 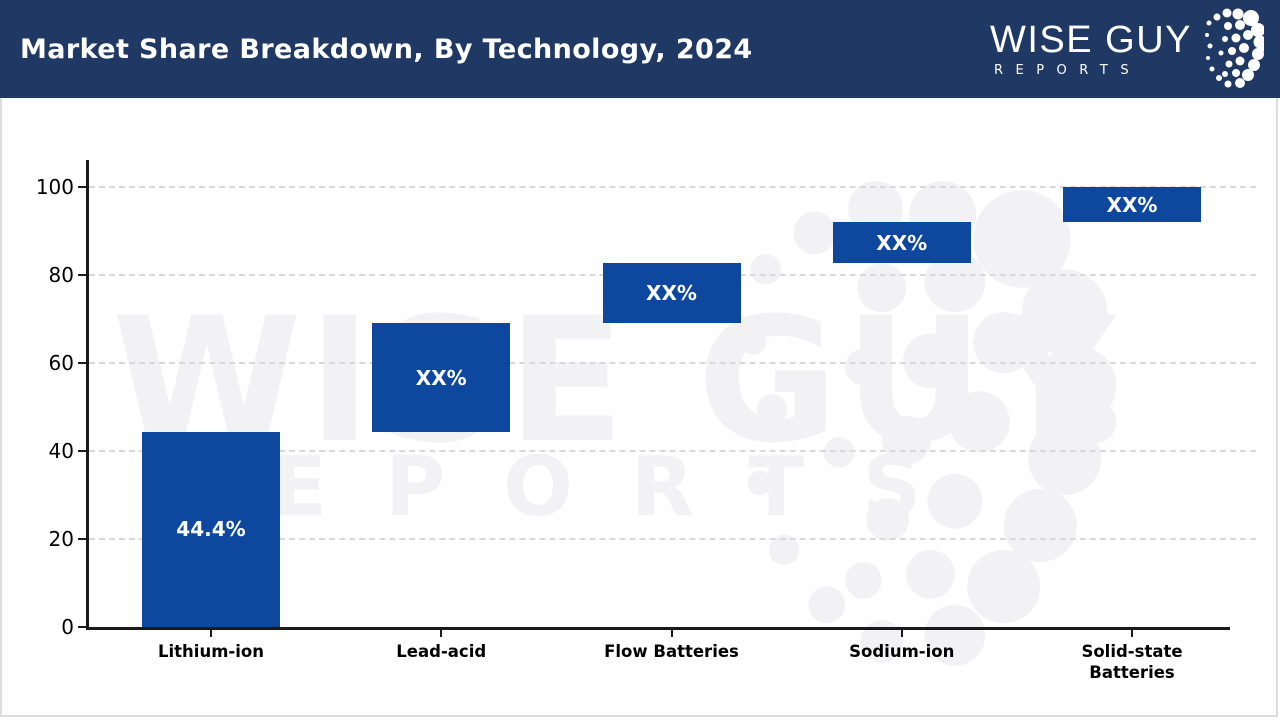 I want to click on logo-text: WISE GUY REPORTS, so click(x=1091, y=49).